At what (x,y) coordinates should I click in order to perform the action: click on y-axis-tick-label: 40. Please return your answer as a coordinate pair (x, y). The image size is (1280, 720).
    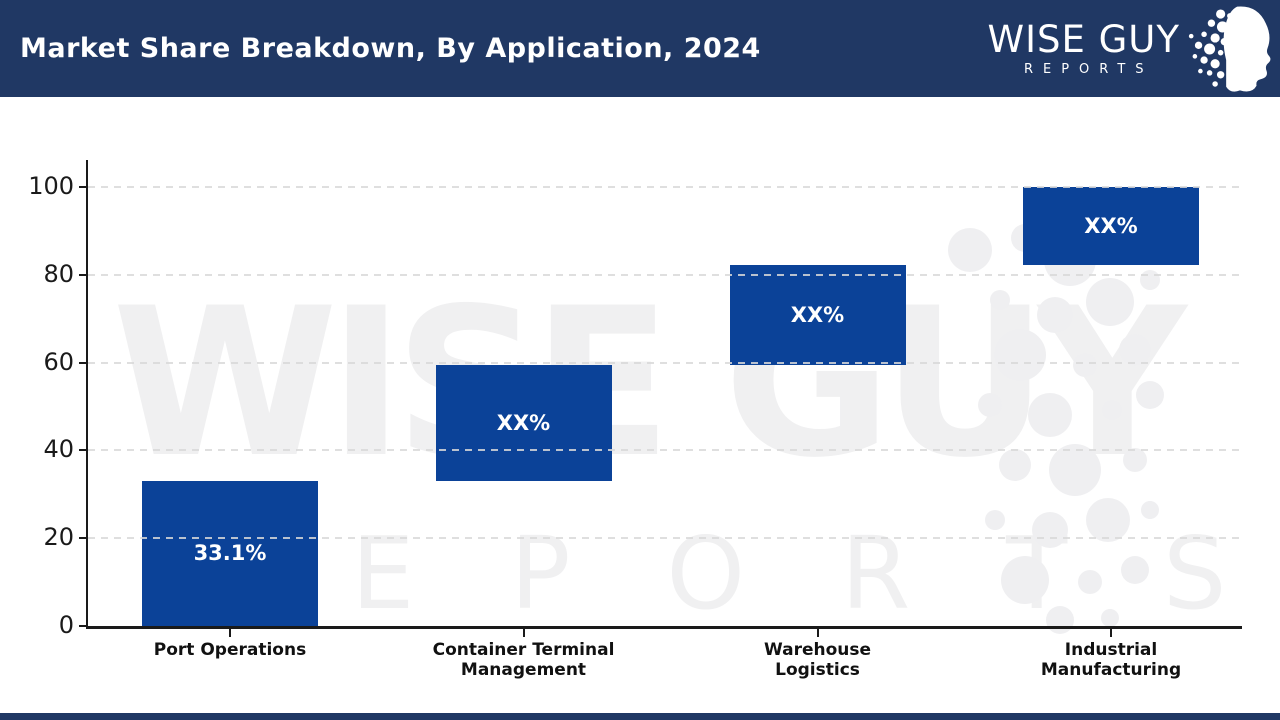
    Looking at the image, I should click on (58, 449).